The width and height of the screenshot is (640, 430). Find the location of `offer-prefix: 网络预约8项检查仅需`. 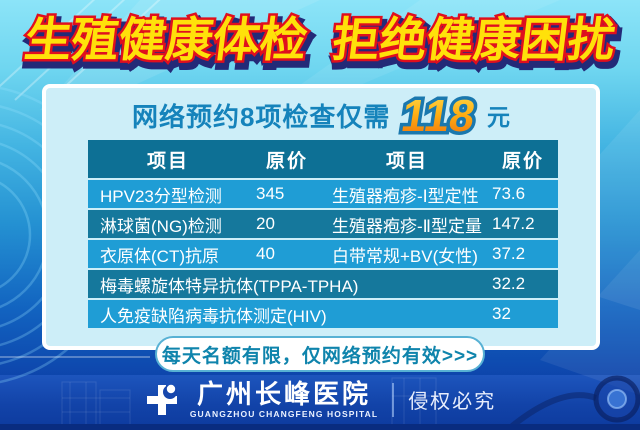

offer-prefix: 网络预约8项检查仅需 is located at coordinates (261, 116).